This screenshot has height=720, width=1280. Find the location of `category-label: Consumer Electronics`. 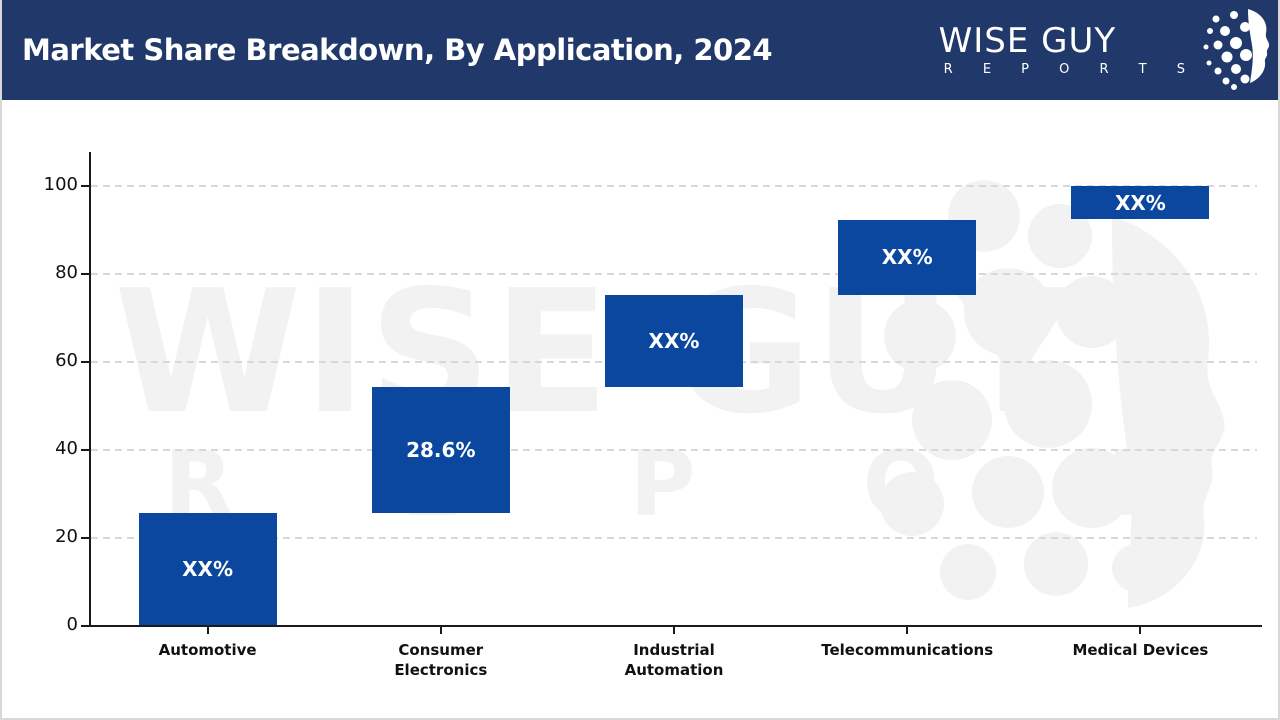

category-label: Consumer Electronics is located at coordinates (441, 660).